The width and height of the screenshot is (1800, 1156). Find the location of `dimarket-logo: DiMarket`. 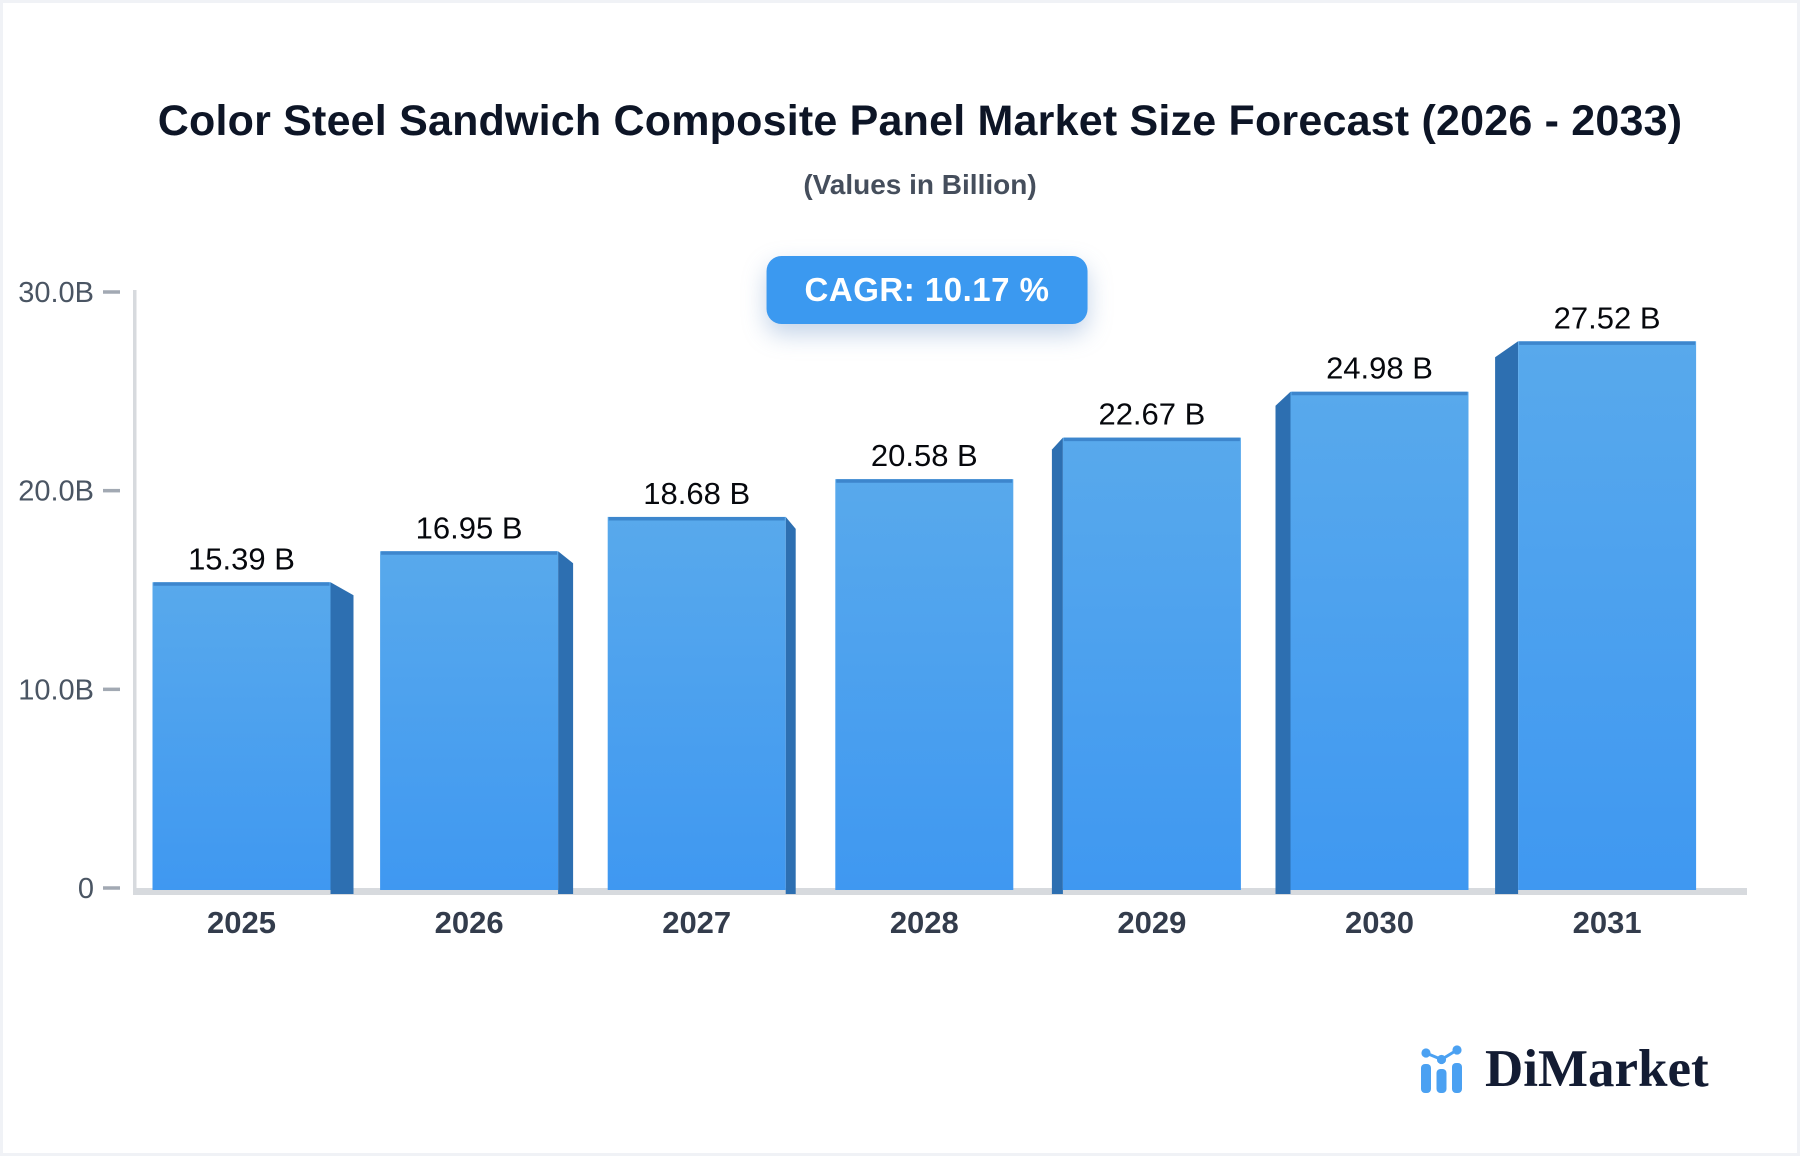

dimarket-logo: DiMarket is located at coordinates (1564, 1068).